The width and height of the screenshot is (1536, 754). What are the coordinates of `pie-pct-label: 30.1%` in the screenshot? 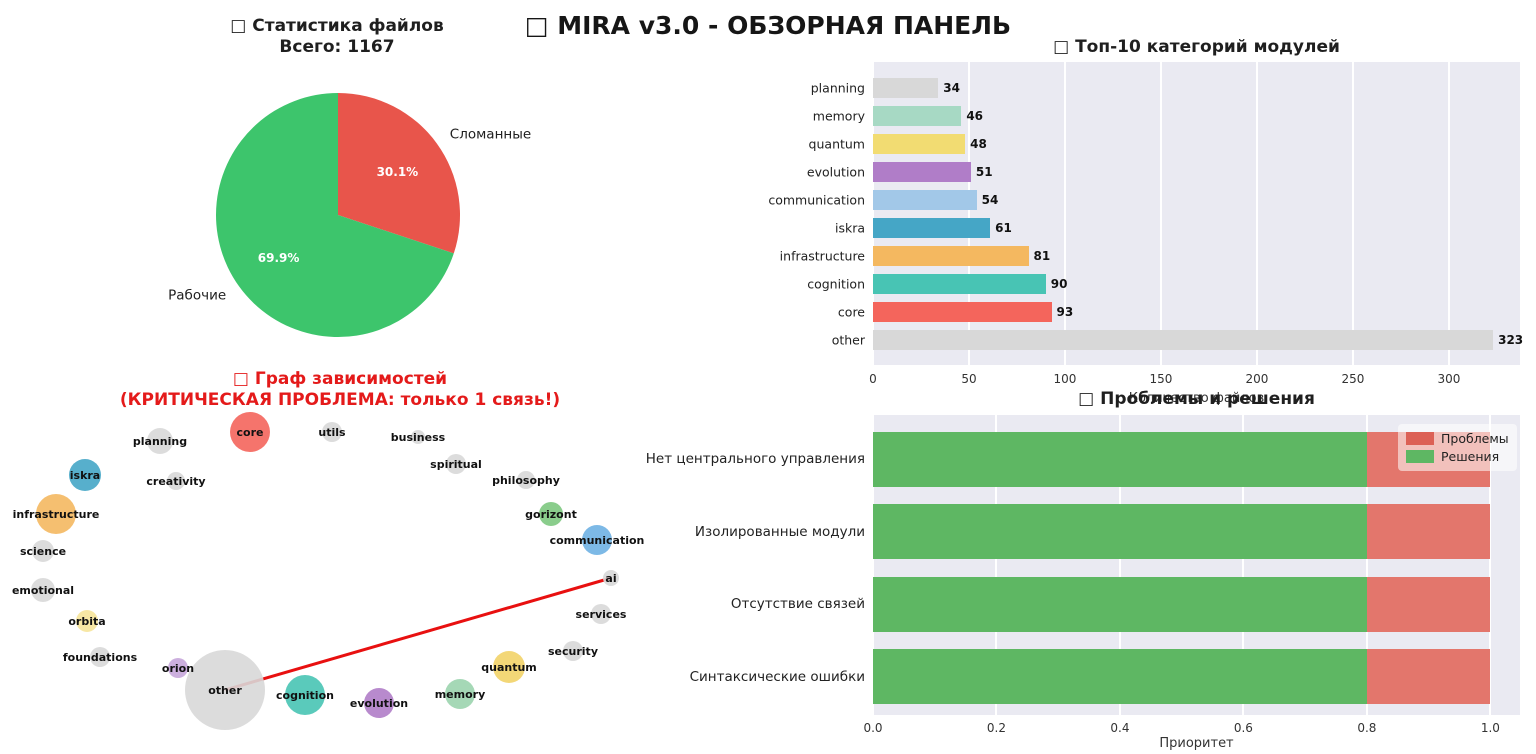 It's located at (398, 172).